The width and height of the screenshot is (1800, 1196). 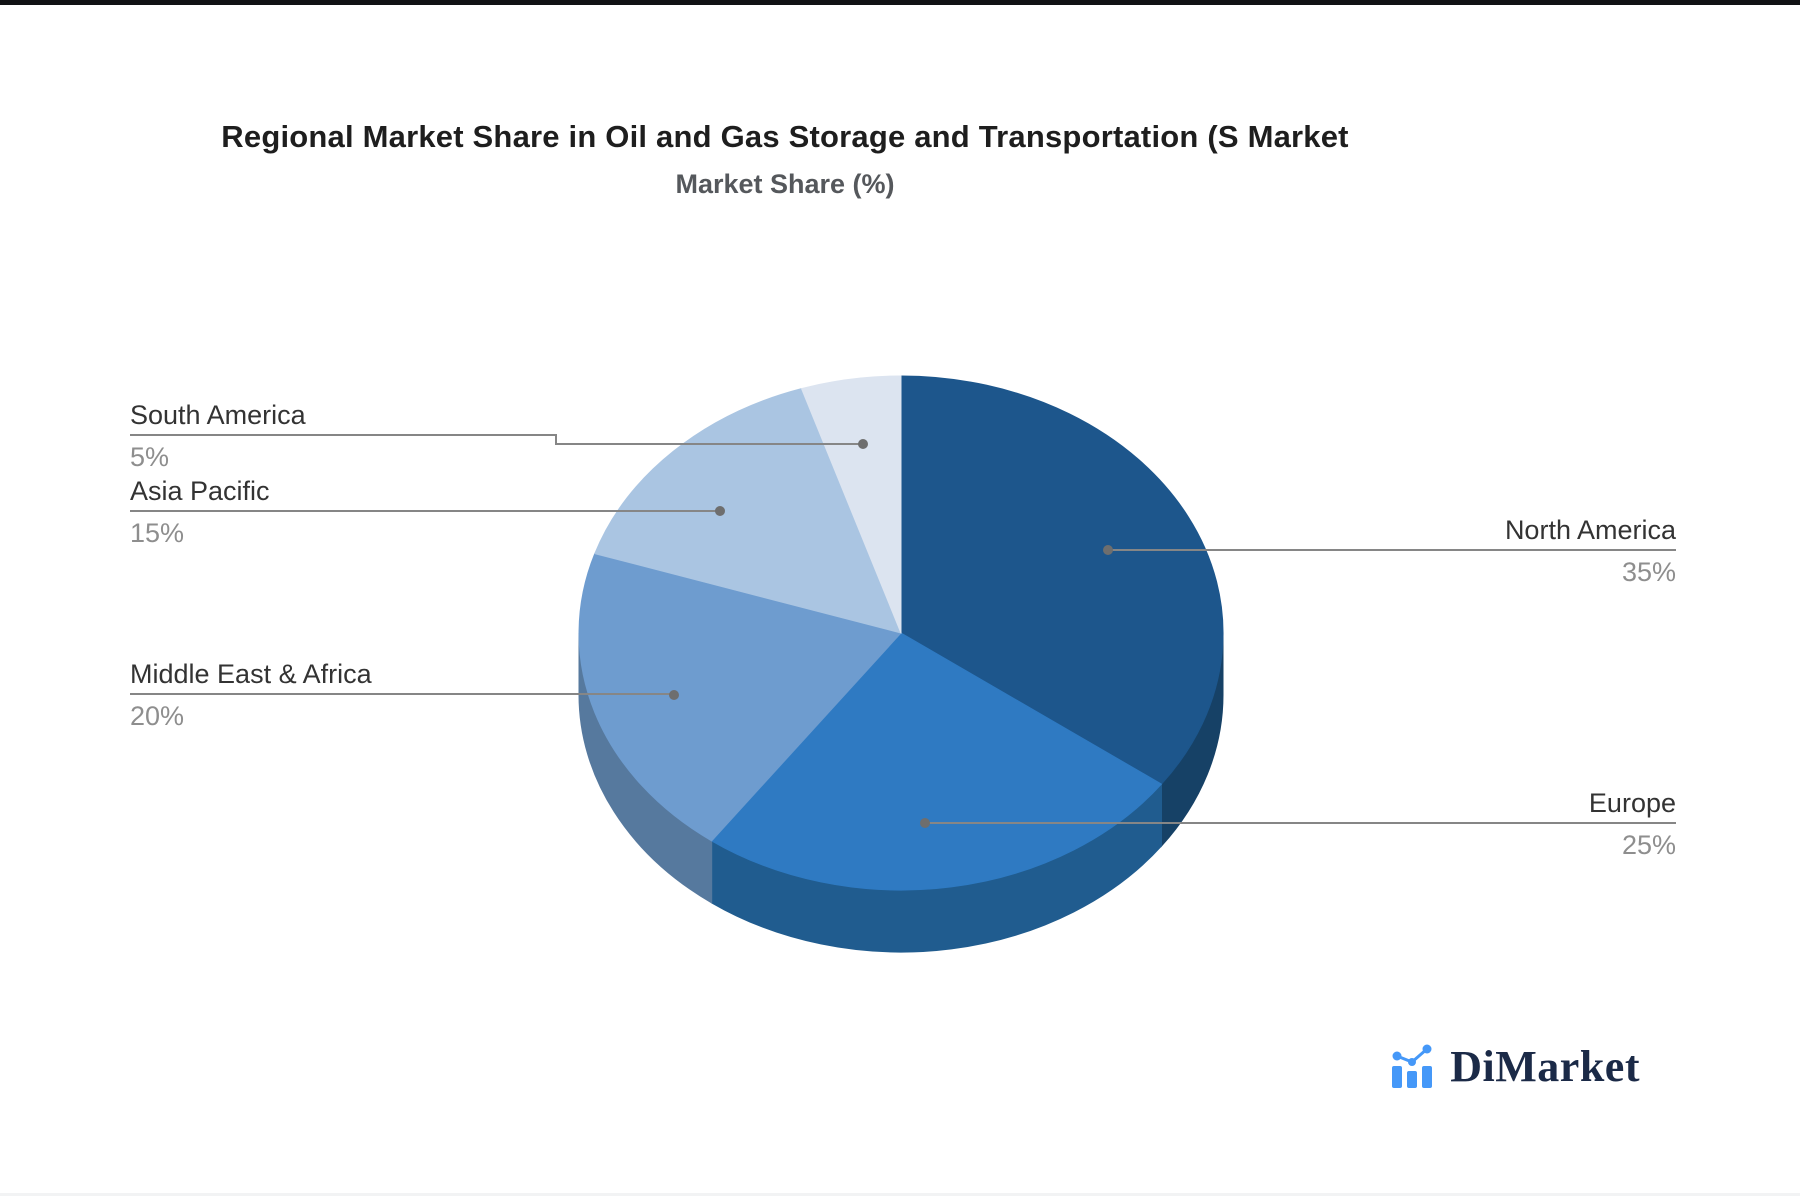 I want to click on chart-subtitle: Market Share (%), so click(x=785, y=184).